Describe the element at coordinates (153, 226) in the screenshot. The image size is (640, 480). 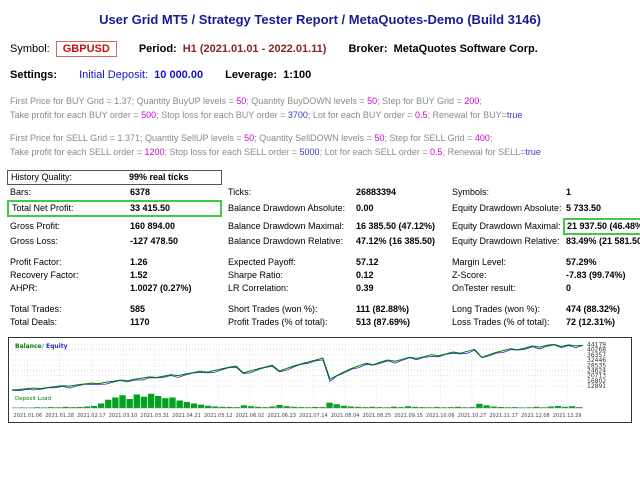
I see `stat-value: 160 894.00` at that location.